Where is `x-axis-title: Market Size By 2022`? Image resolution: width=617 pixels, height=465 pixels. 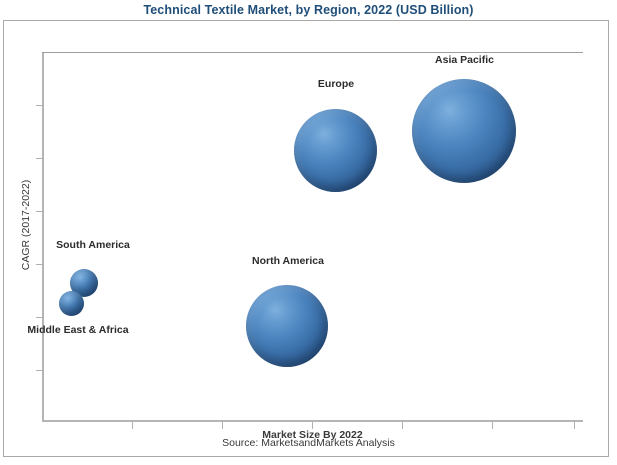 x-axis-title: Market Size By 2022 is located at coordinates (312, 435).